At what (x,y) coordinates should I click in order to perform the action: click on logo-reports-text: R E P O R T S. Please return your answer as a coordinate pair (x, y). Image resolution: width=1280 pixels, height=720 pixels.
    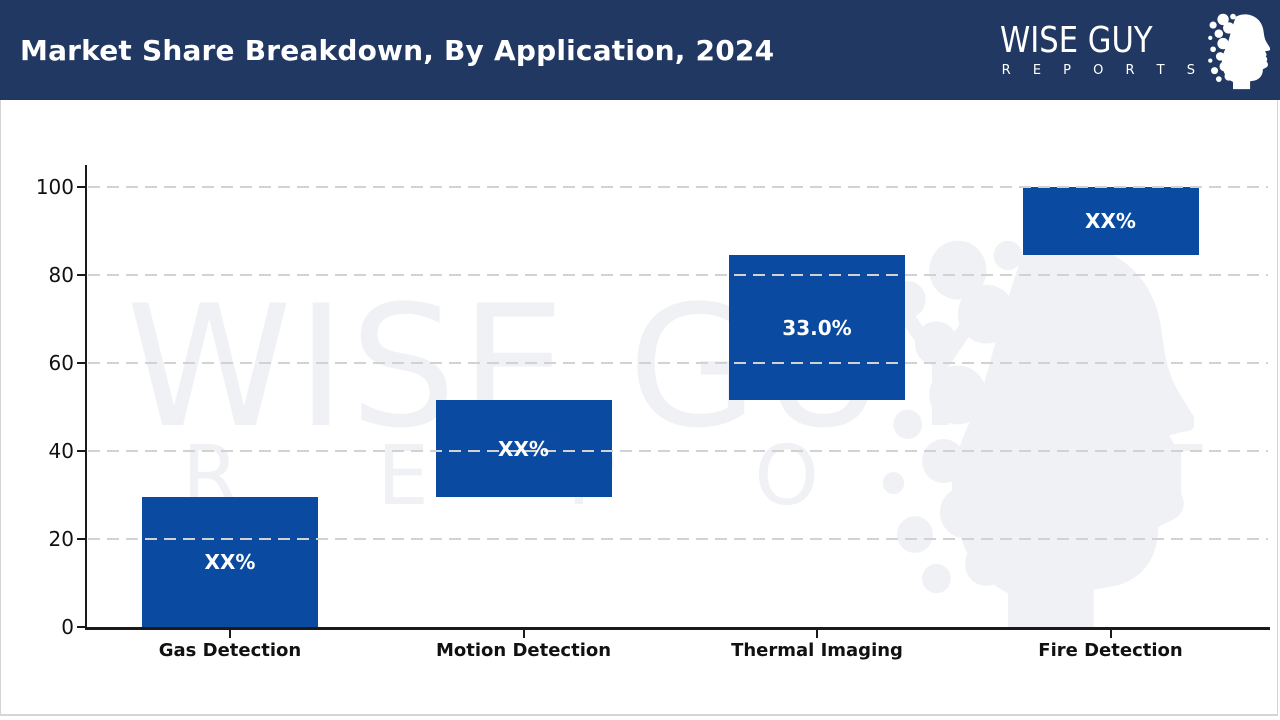
    Looking at the image, I should click on (1102, 70).